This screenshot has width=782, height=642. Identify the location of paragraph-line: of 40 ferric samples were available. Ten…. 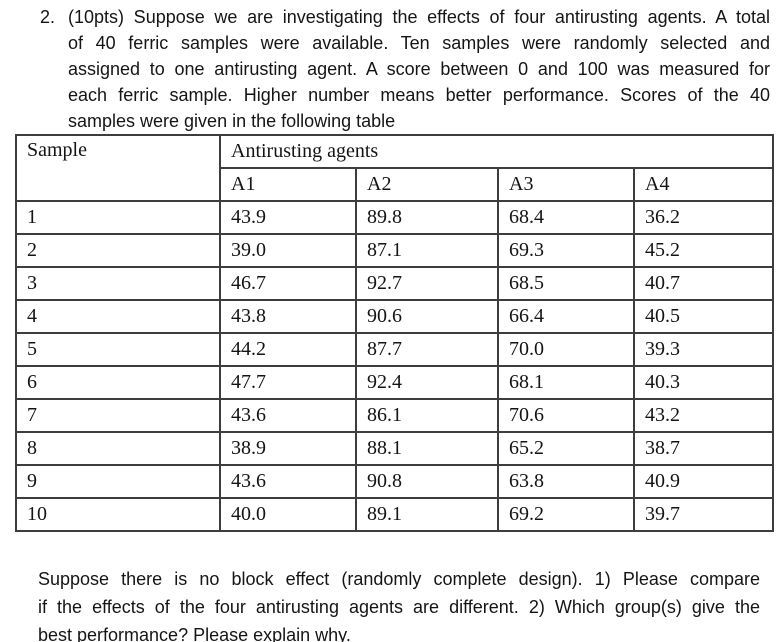
(419, 43).